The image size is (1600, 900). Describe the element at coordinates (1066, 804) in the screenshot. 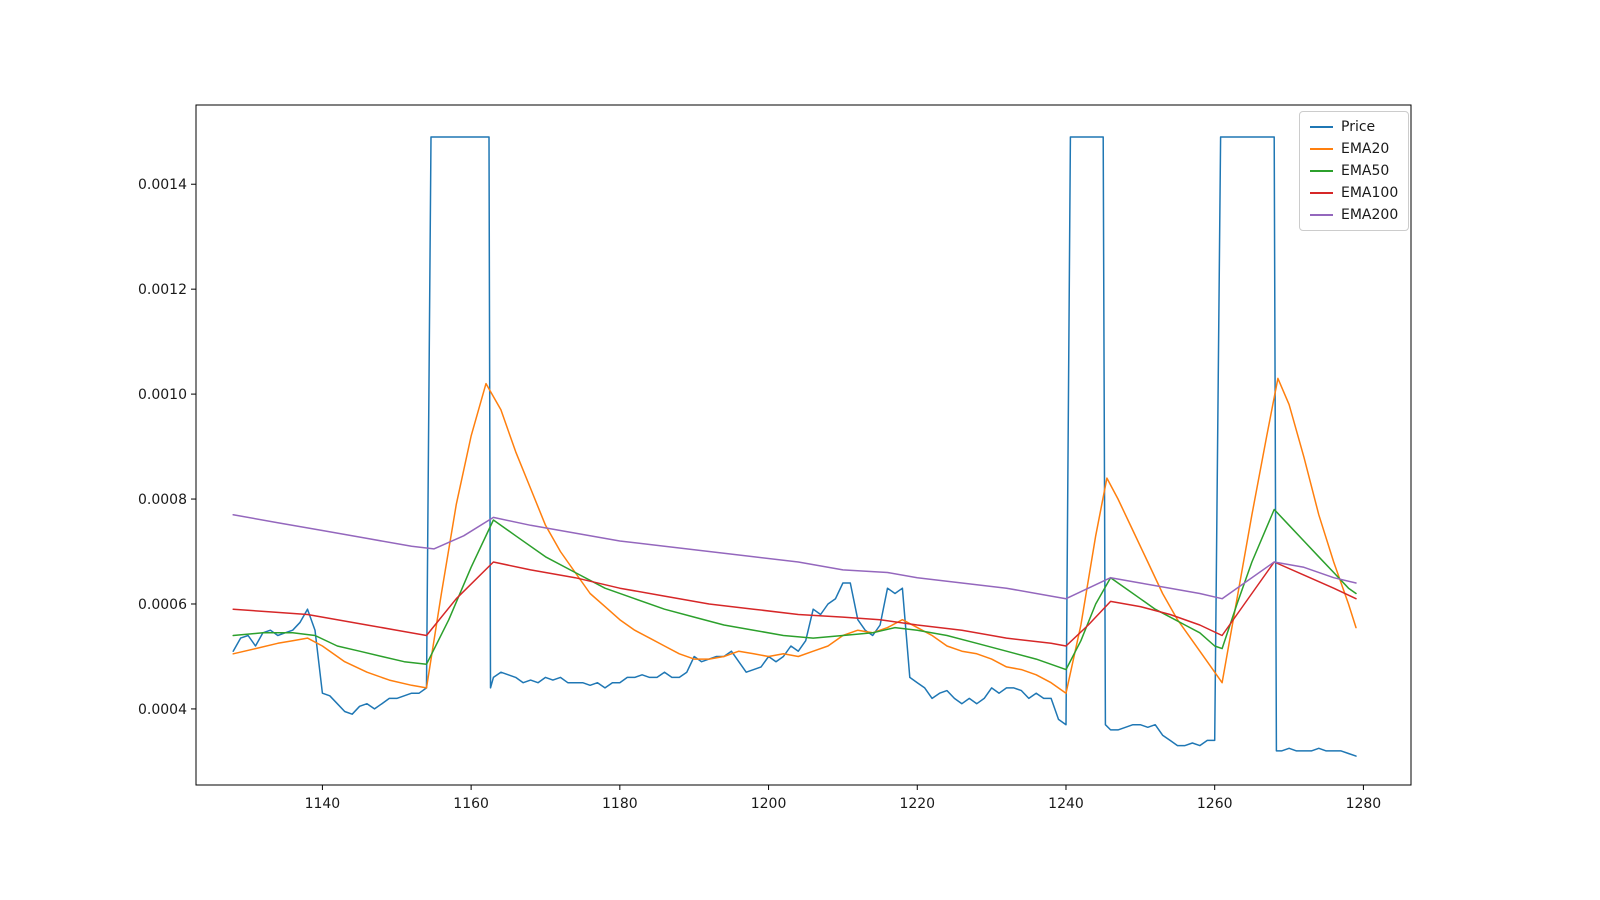

I see `x-tick-label: 1240` at that location.